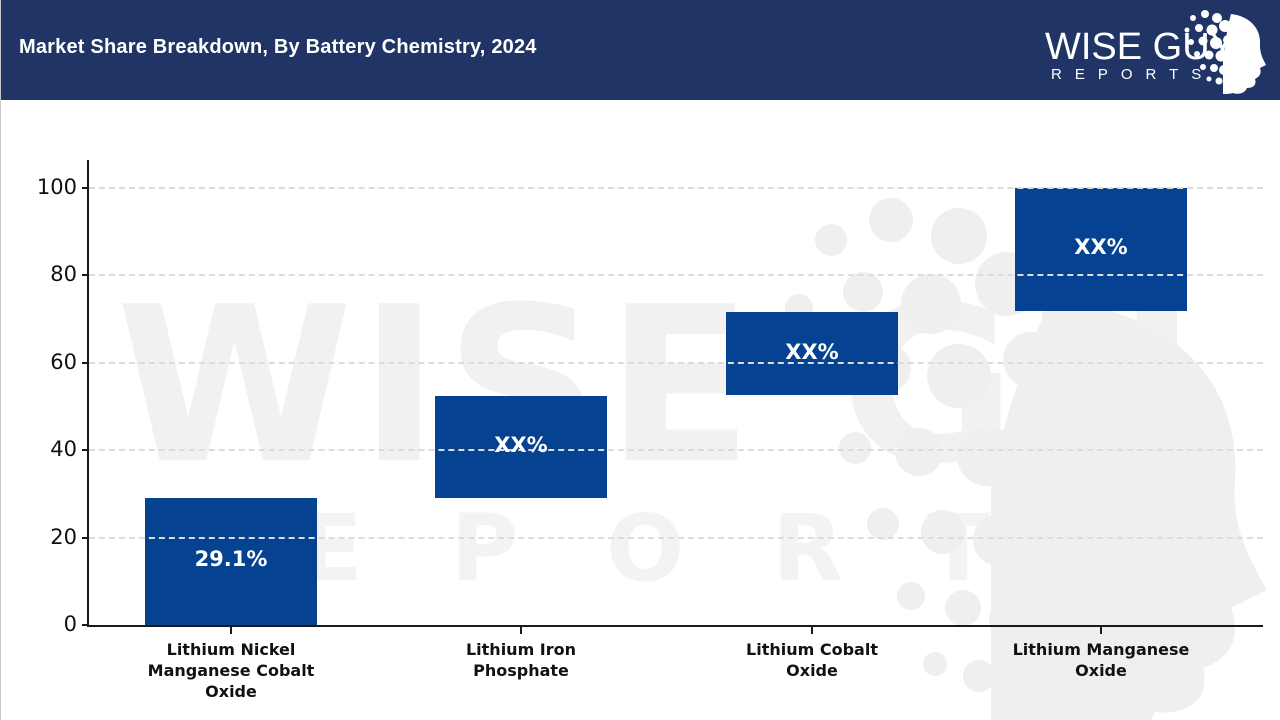  I want to click on y-axis-spine, so click(88, 393).